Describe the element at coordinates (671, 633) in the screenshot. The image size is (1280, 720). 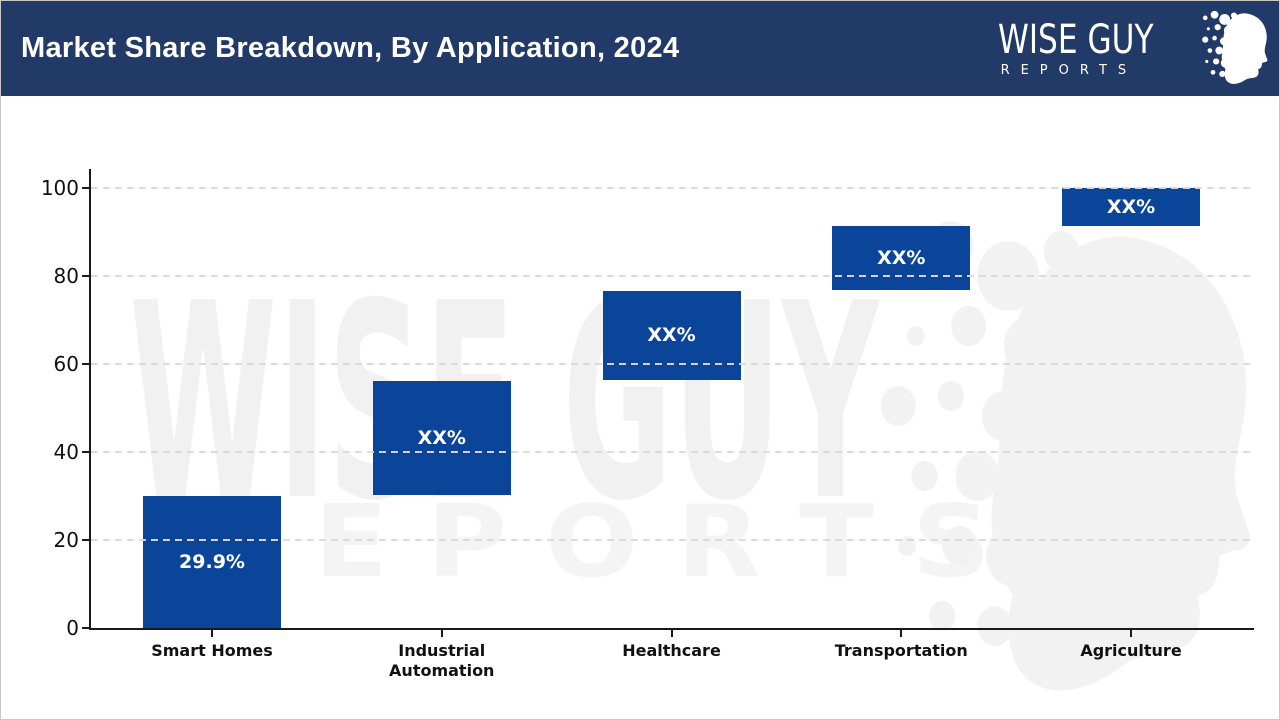
I see `x-tick-healthcare` at that location.